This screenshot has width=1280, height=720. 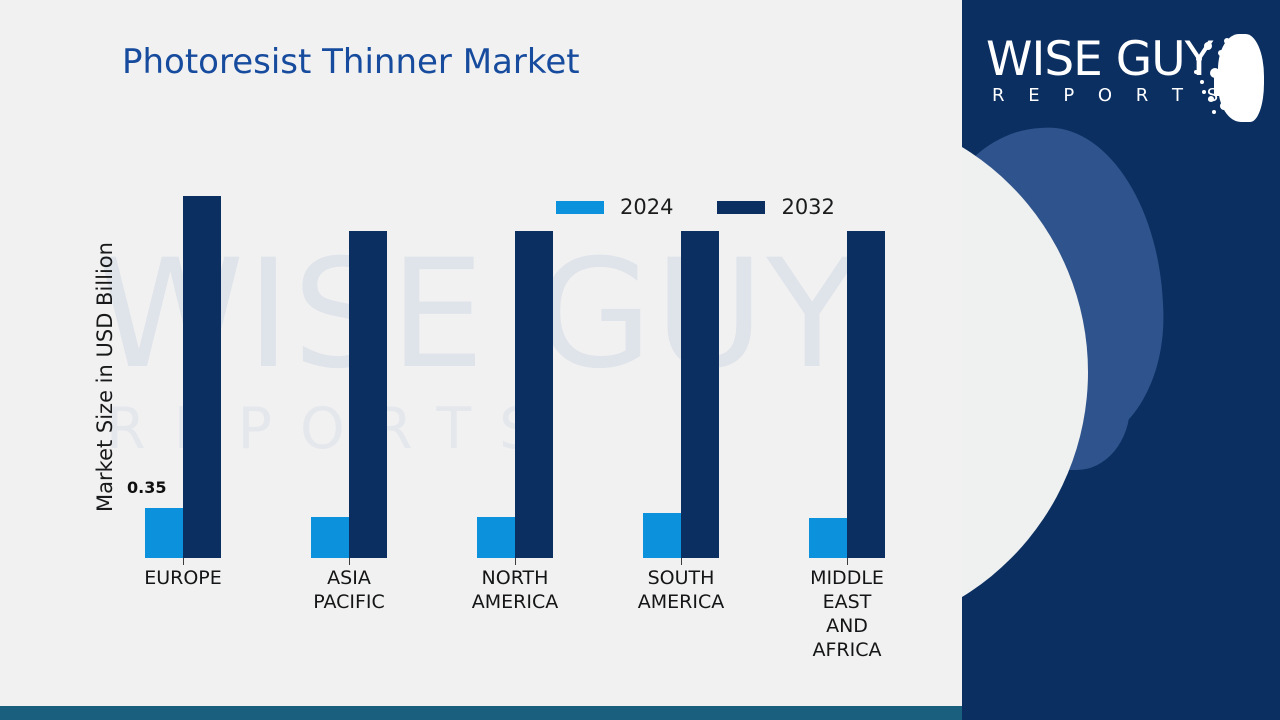 I want to click on legend-swatch-2024, so click(x=580, y=207).